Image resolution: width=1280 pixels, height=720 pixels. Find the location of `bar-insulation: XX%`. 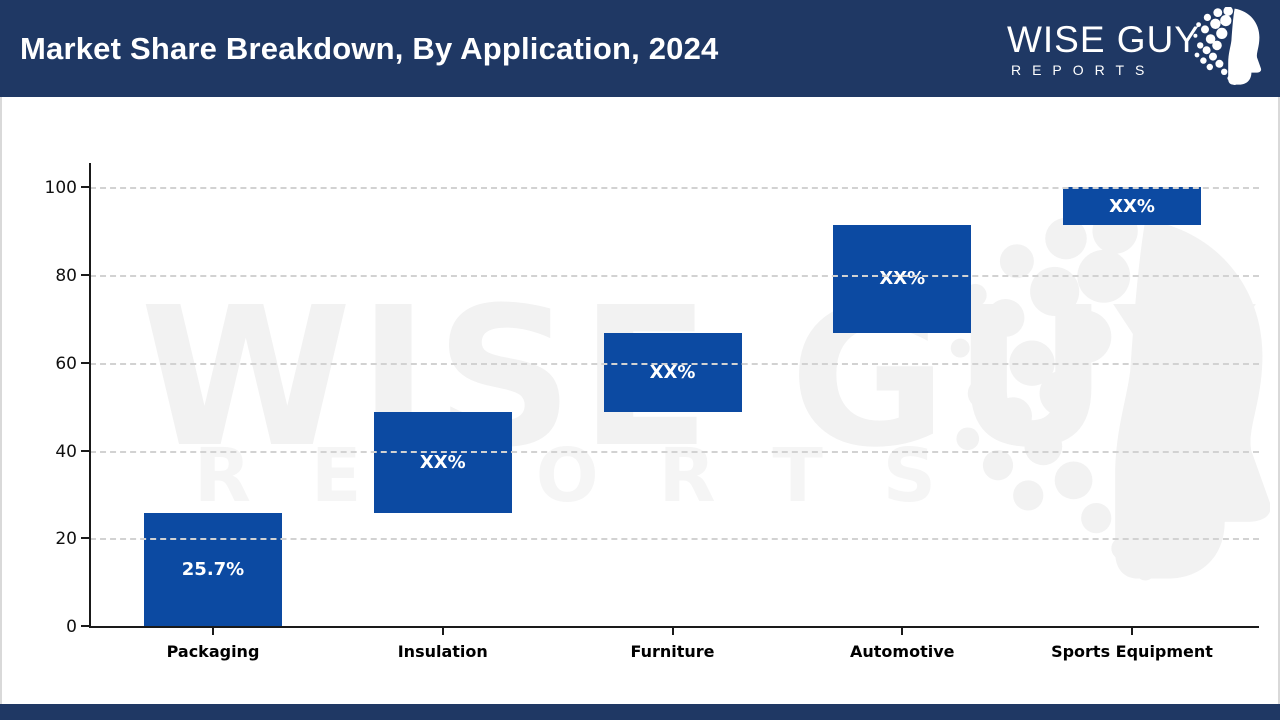

bar-insulation: XX% is located at coordinates (442, 462).